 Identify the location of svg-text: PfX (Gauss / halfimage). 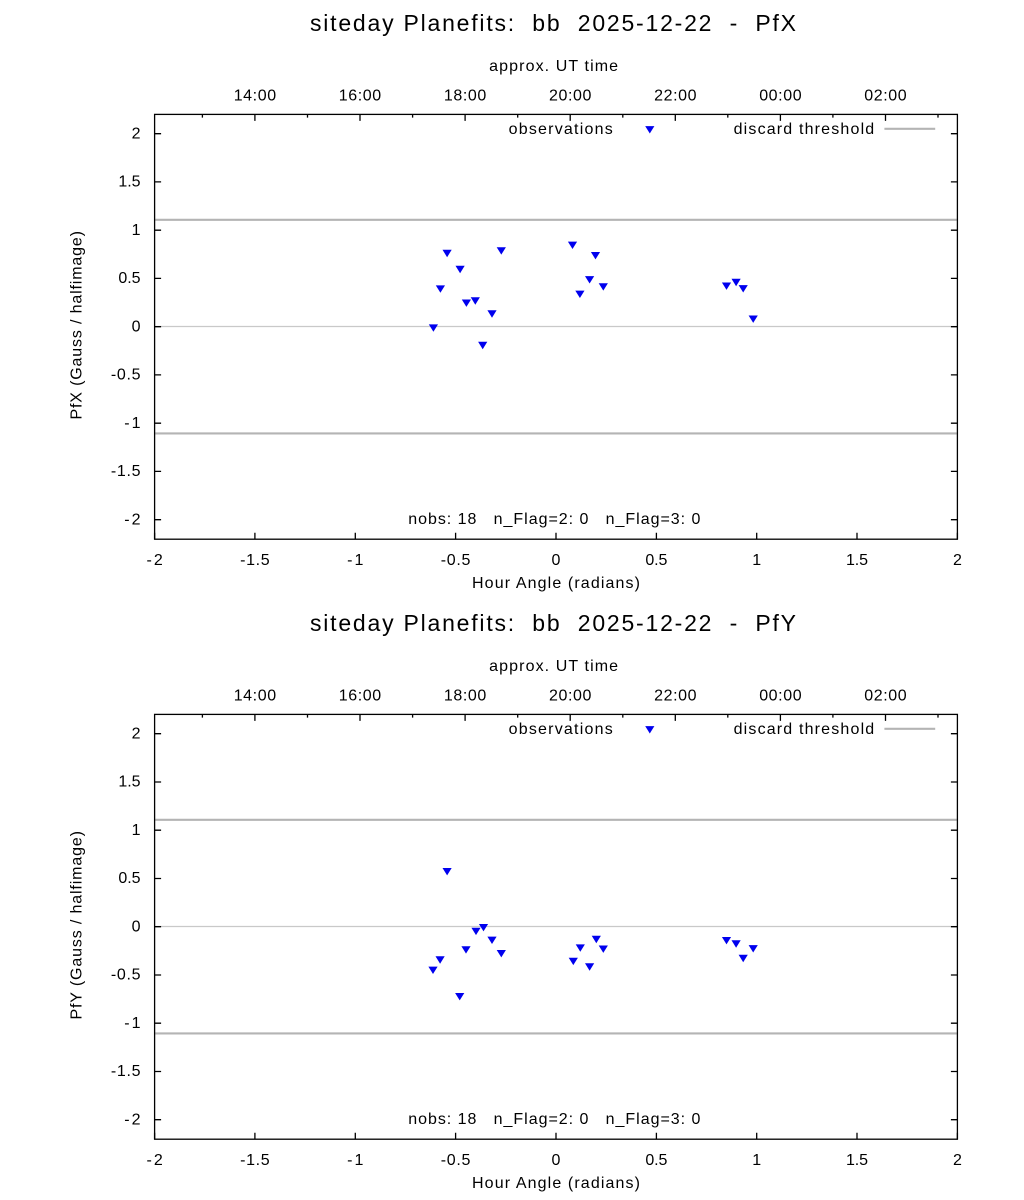
(77, 325).